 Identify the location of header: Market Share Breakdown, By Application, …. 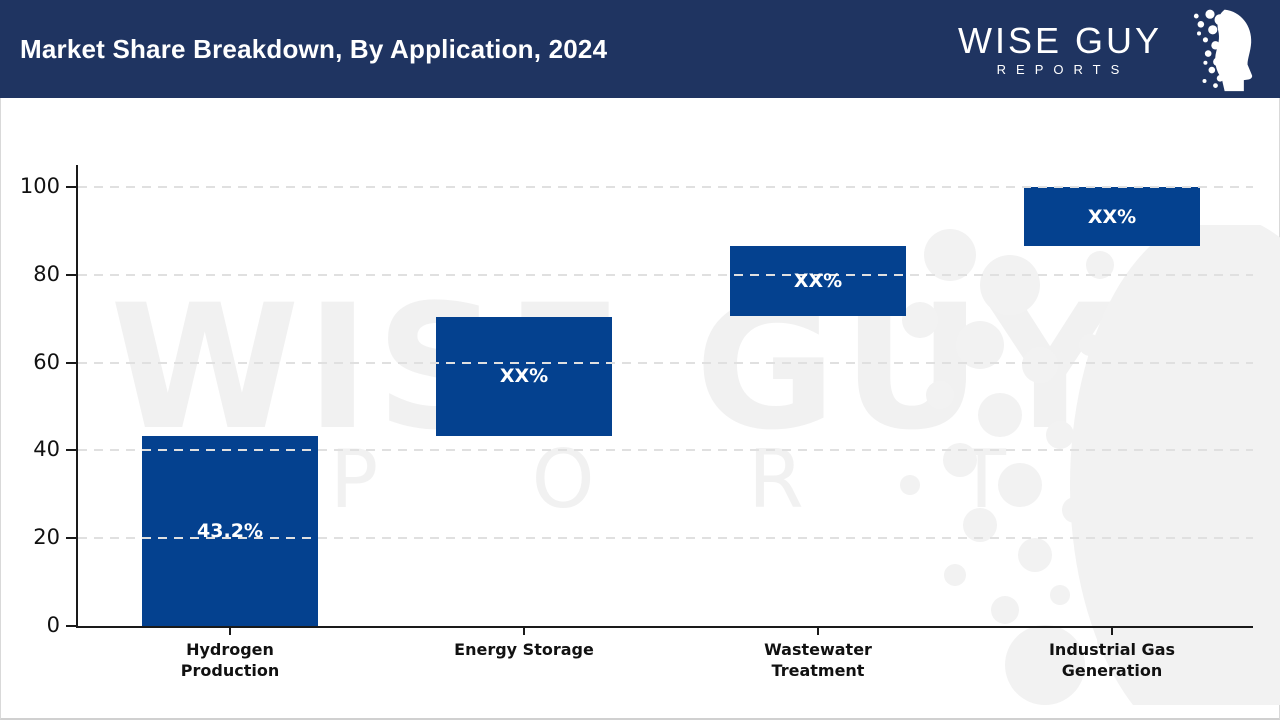
(640, 49).